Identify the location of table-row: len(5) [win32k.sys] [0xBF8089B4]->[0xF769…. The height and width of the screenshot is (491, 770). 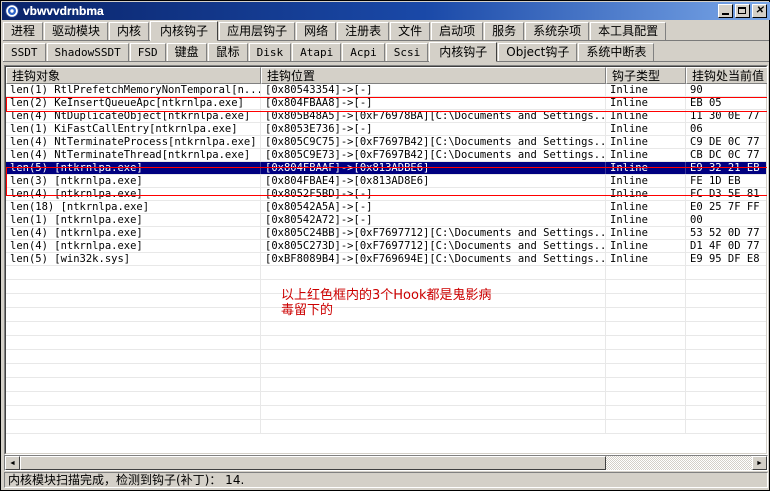
(386, 259).